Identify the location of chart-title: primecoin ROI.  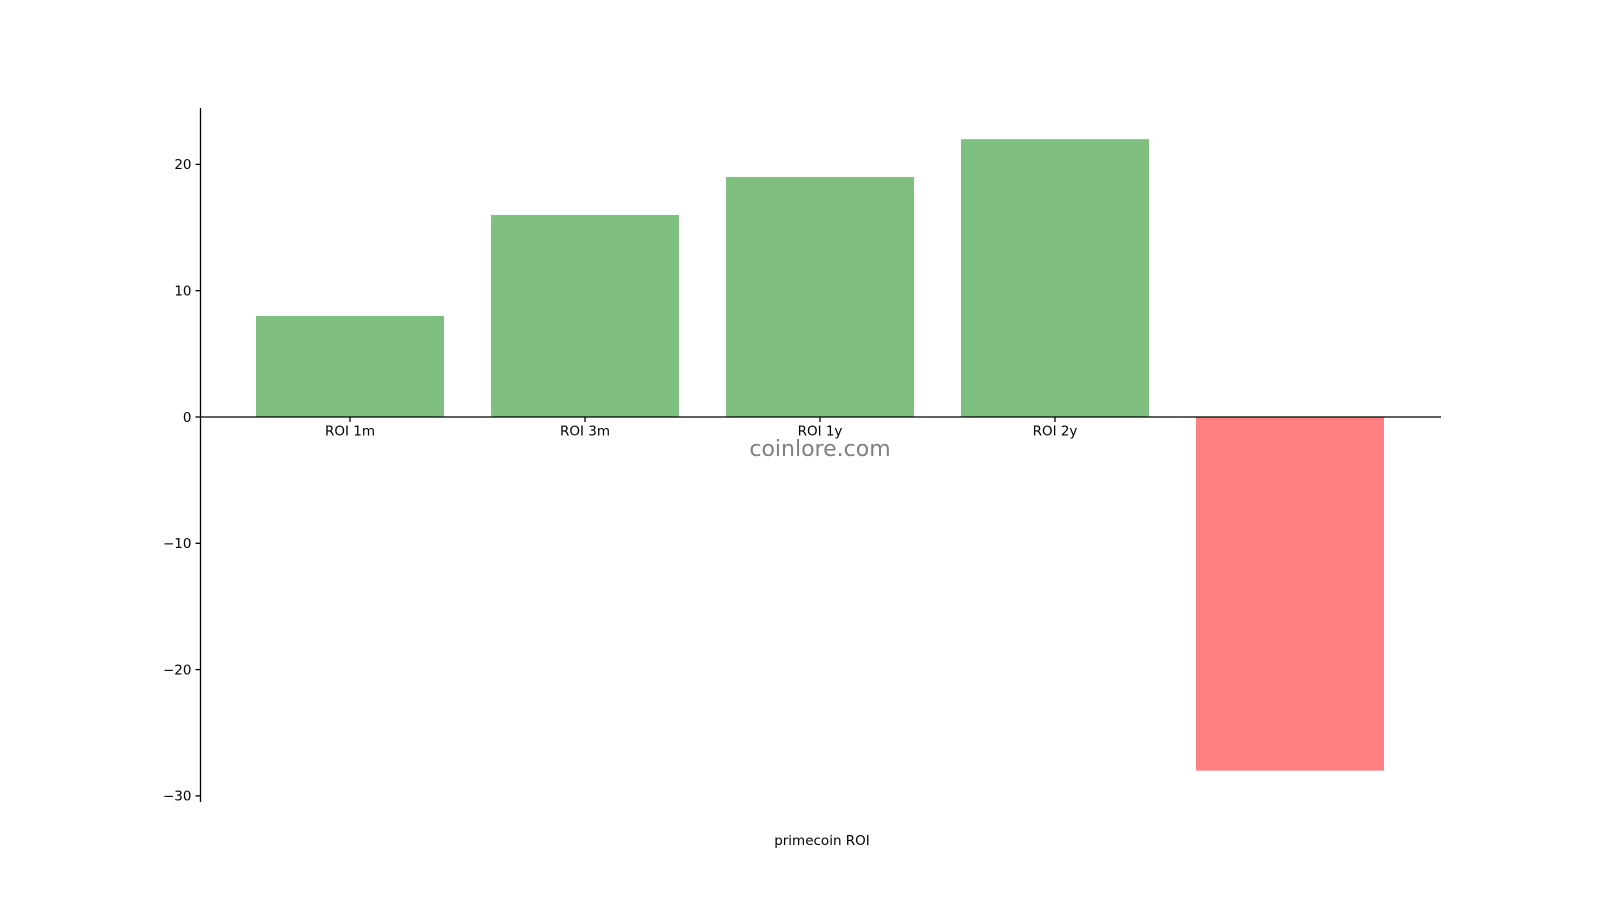
(822, 841).